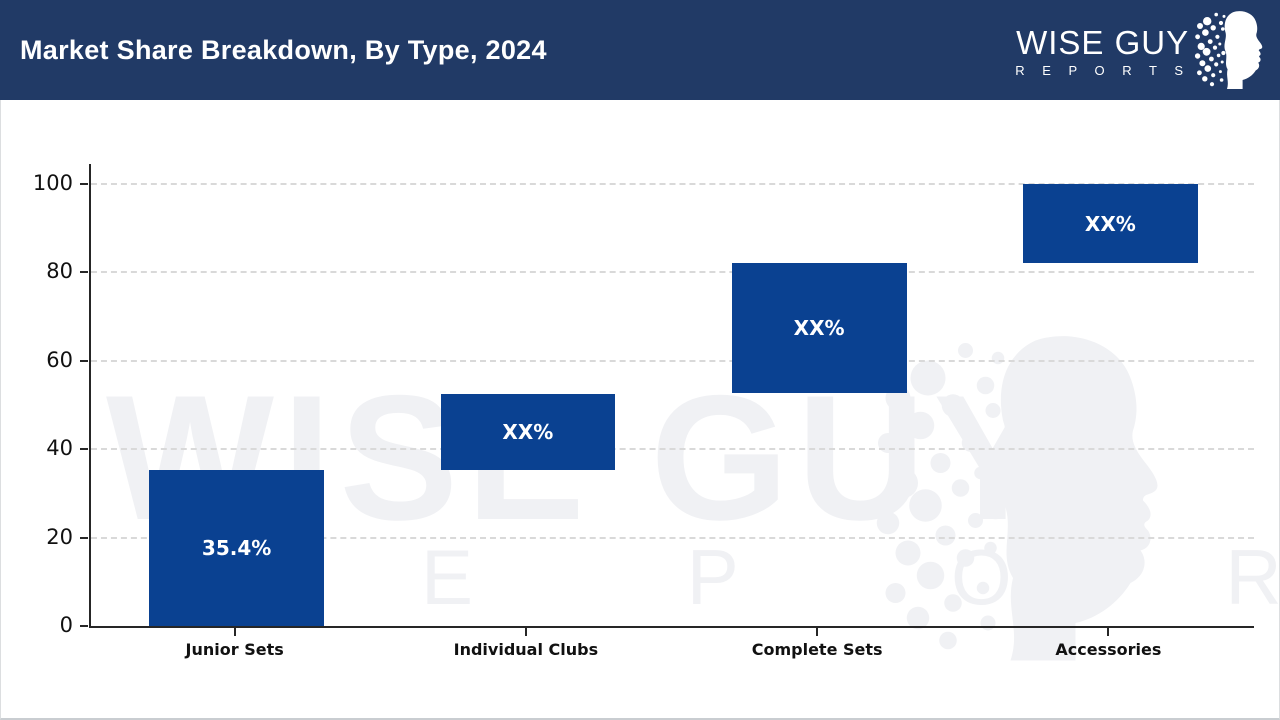 This screenshot has width=1280, height=720. Describe the element at coordinates (59, 448) in the screenshot. I see `y-tick-label: 40` at that location.